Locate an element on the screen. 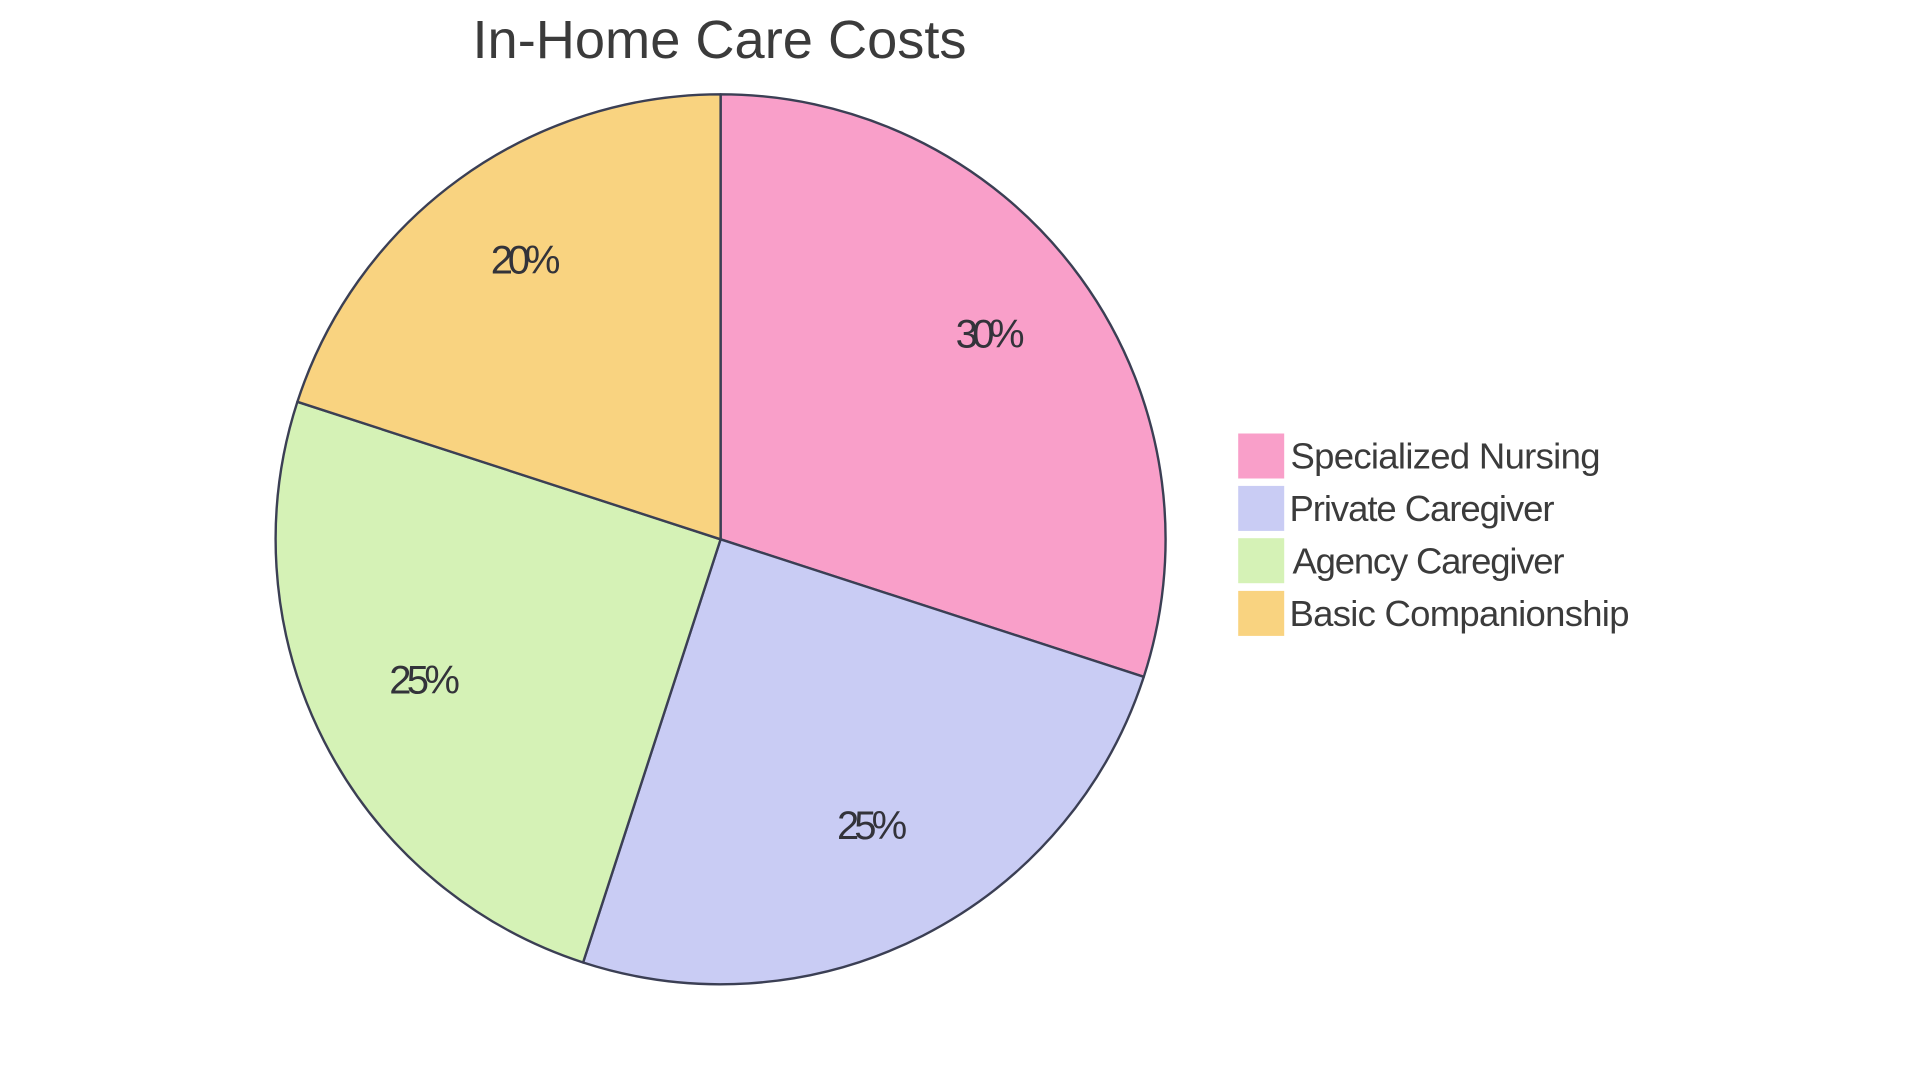  svg-text: Private Caregiver is located at coordinates (1422, 508).